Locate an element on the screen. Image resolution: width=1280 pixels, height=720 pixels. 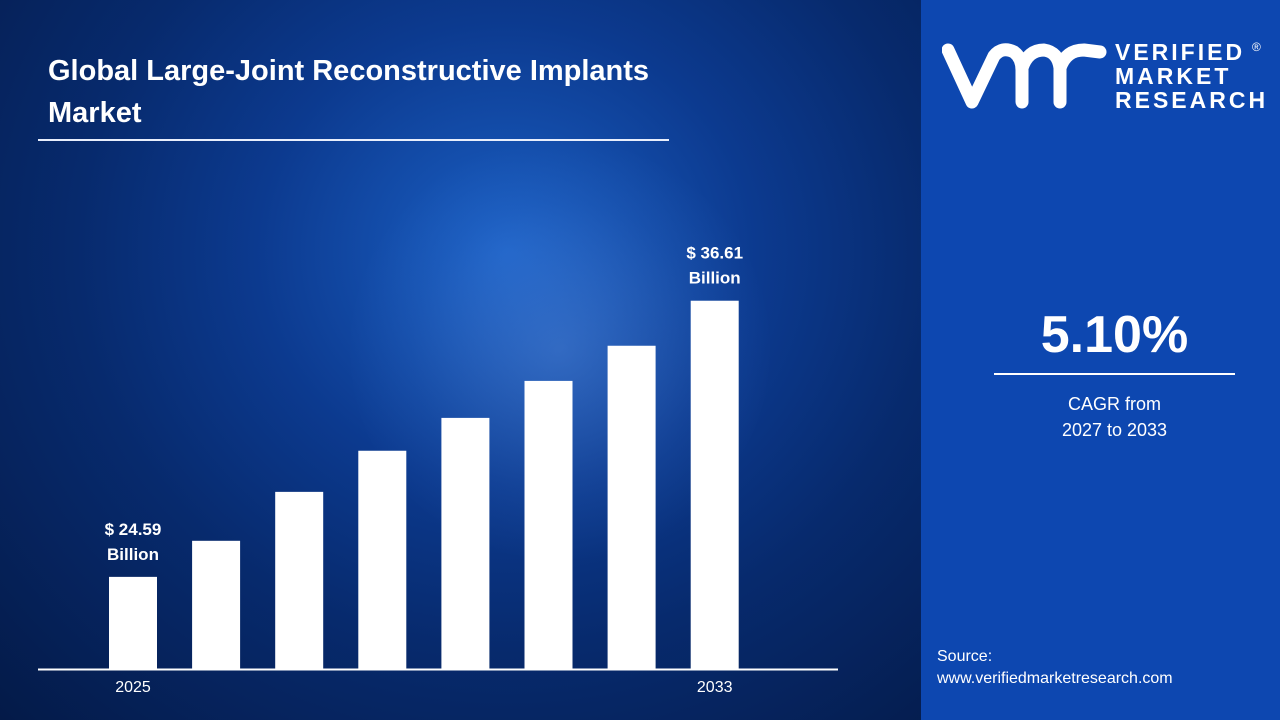
logo-line-verified: VERIFIED is located at coordinates (1180, 52).